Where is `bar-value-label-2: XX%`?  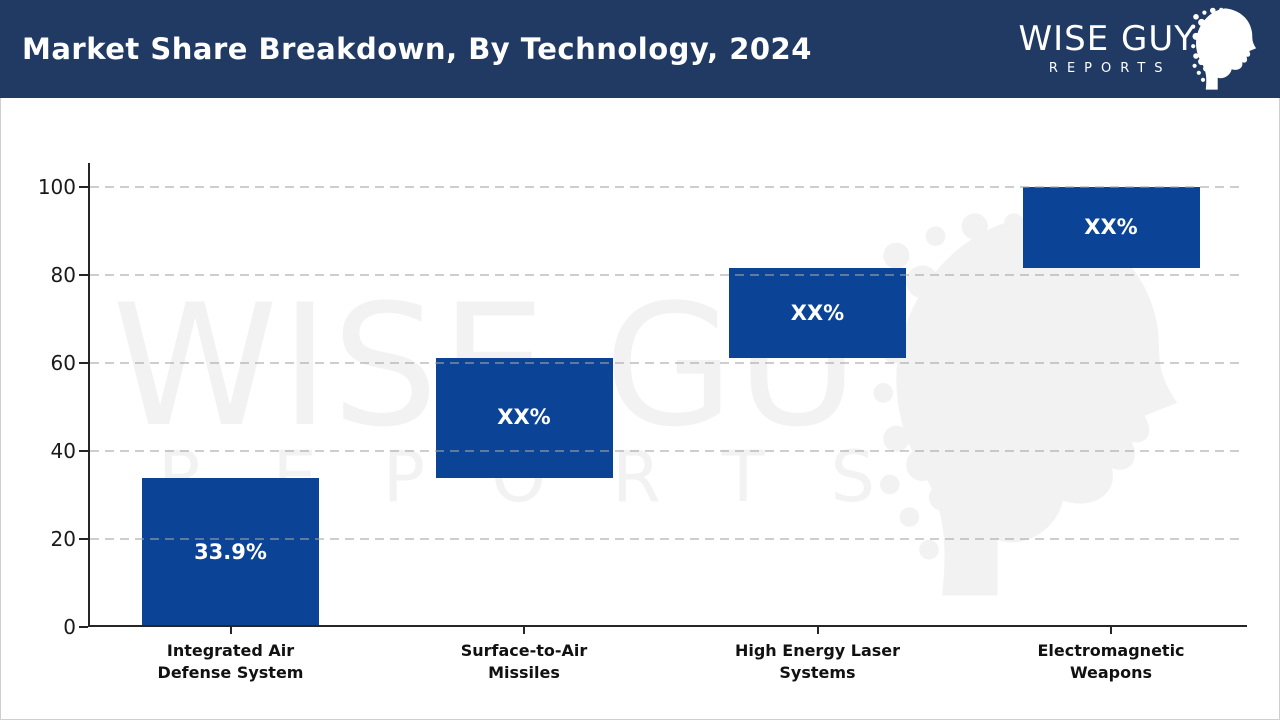
bar-value-label-2: XX% is located at coordinates (524, 417).